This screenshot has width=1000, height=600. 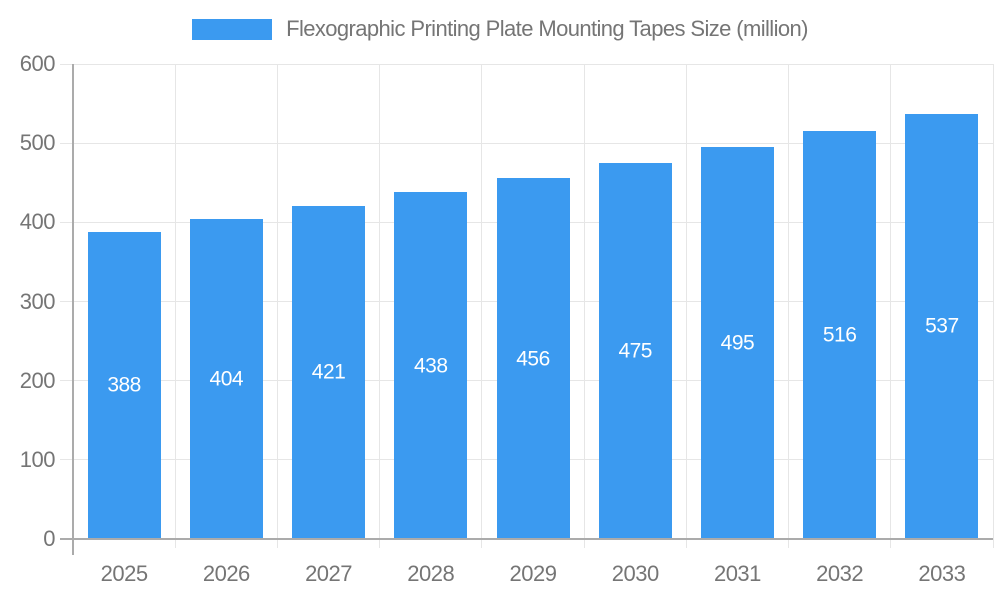 I want to click on x-axis-tick-label: 2033, so click(x=942, y=573).